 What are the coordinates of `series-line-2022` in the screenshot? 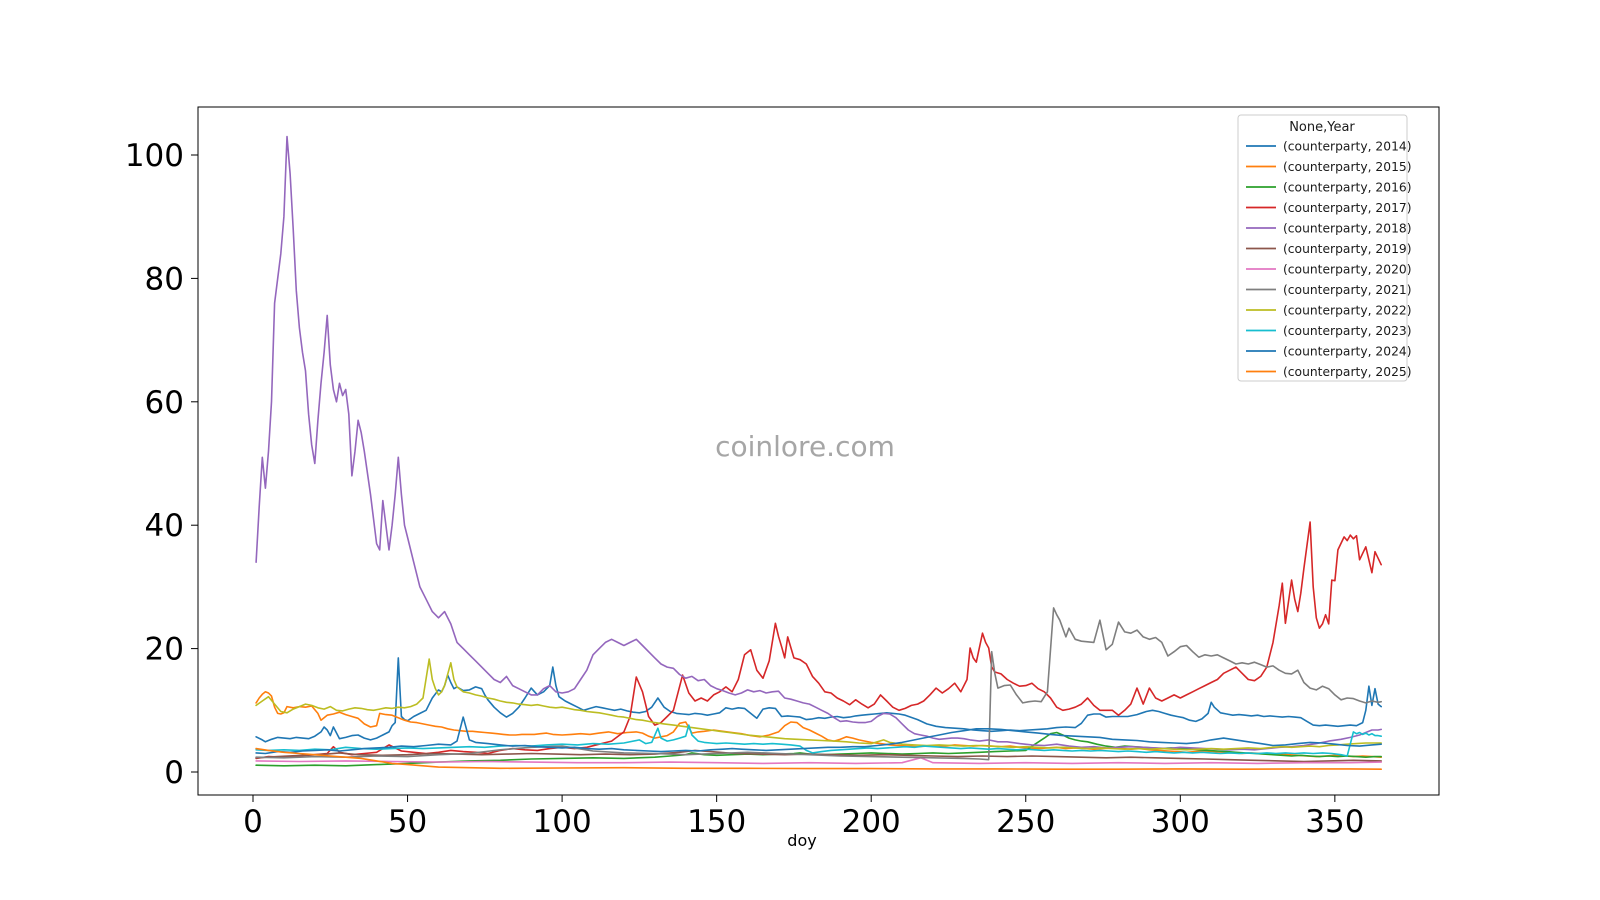 It's located at (818, 704).